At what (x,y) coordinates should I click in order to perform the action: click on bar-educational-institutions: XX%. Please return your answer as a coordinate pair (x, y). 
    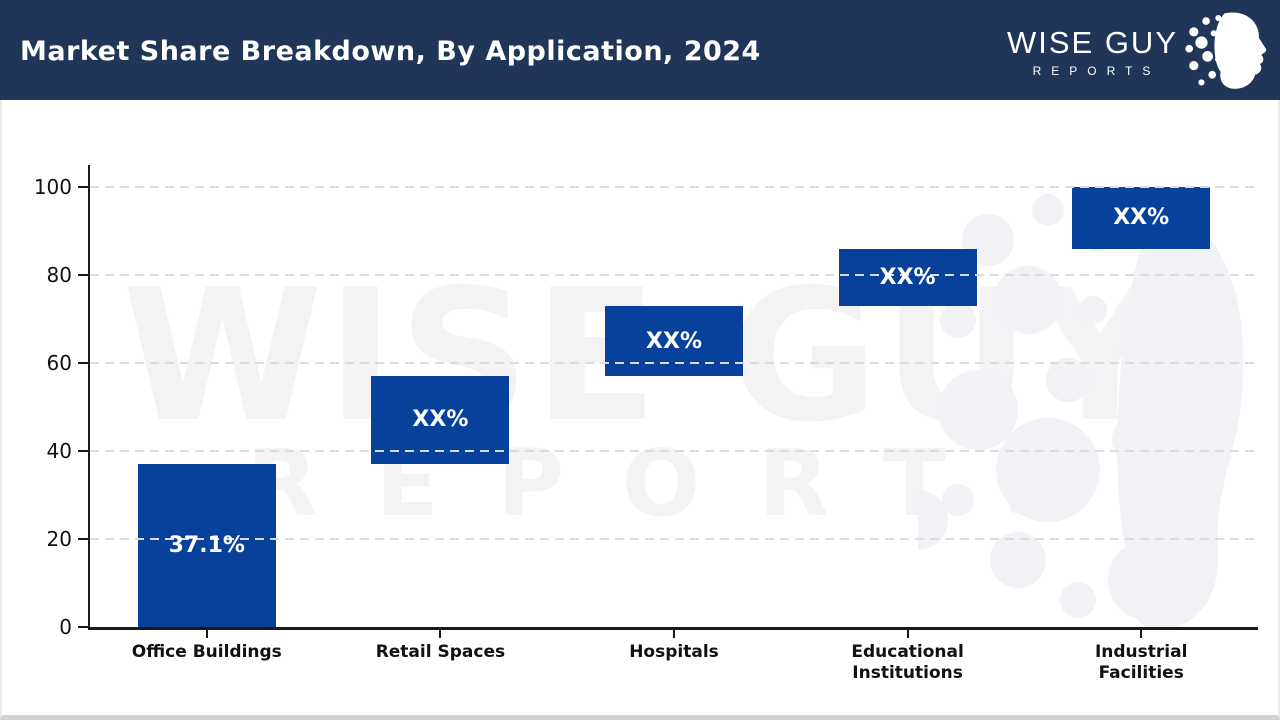
    Looking at the image, I should click on (907, 277).